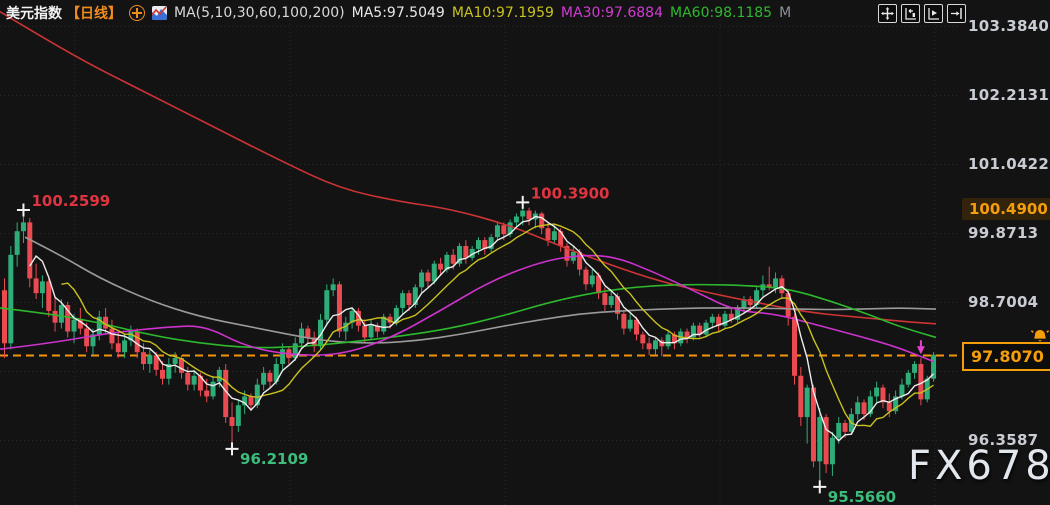 The image size is (1050, 505). Describe the element at coordinates (468, 316) in the screenshot. I see `ma60-line` at that location.